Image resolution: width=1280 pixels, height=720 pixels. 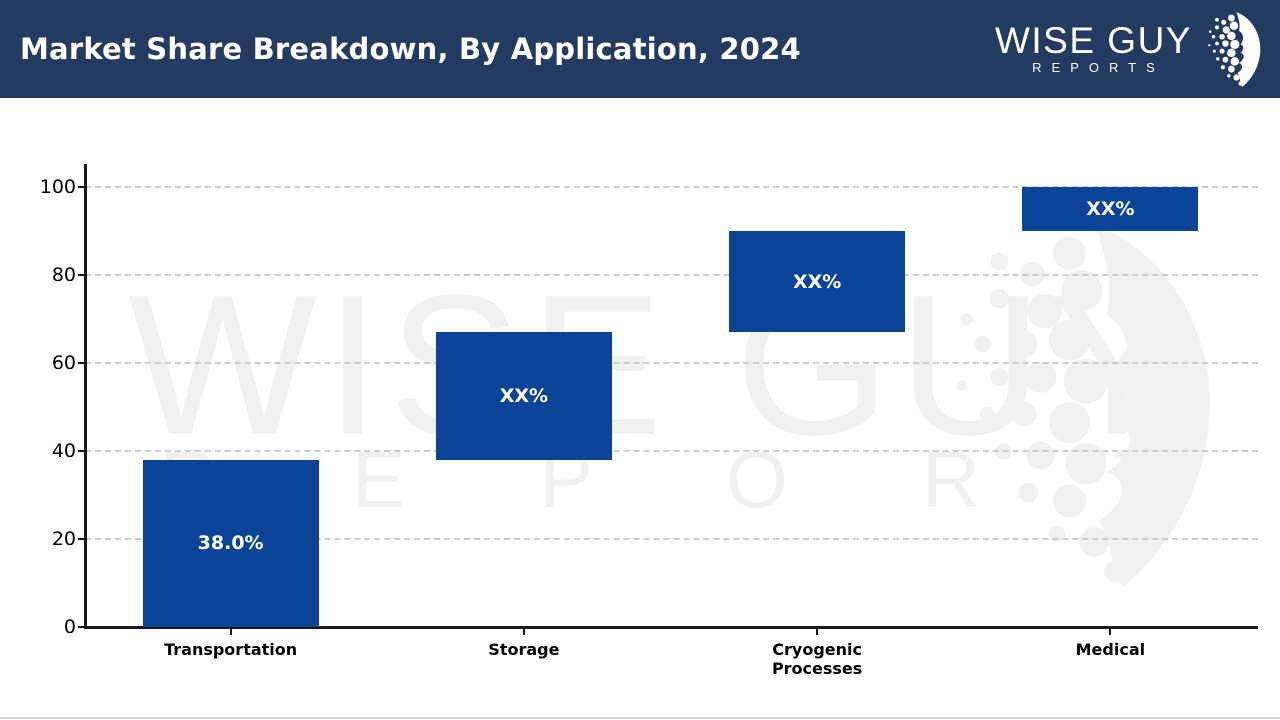 I want to click on x-axis-category-label: Cryogenic Processes, so click(x=817, y=659).